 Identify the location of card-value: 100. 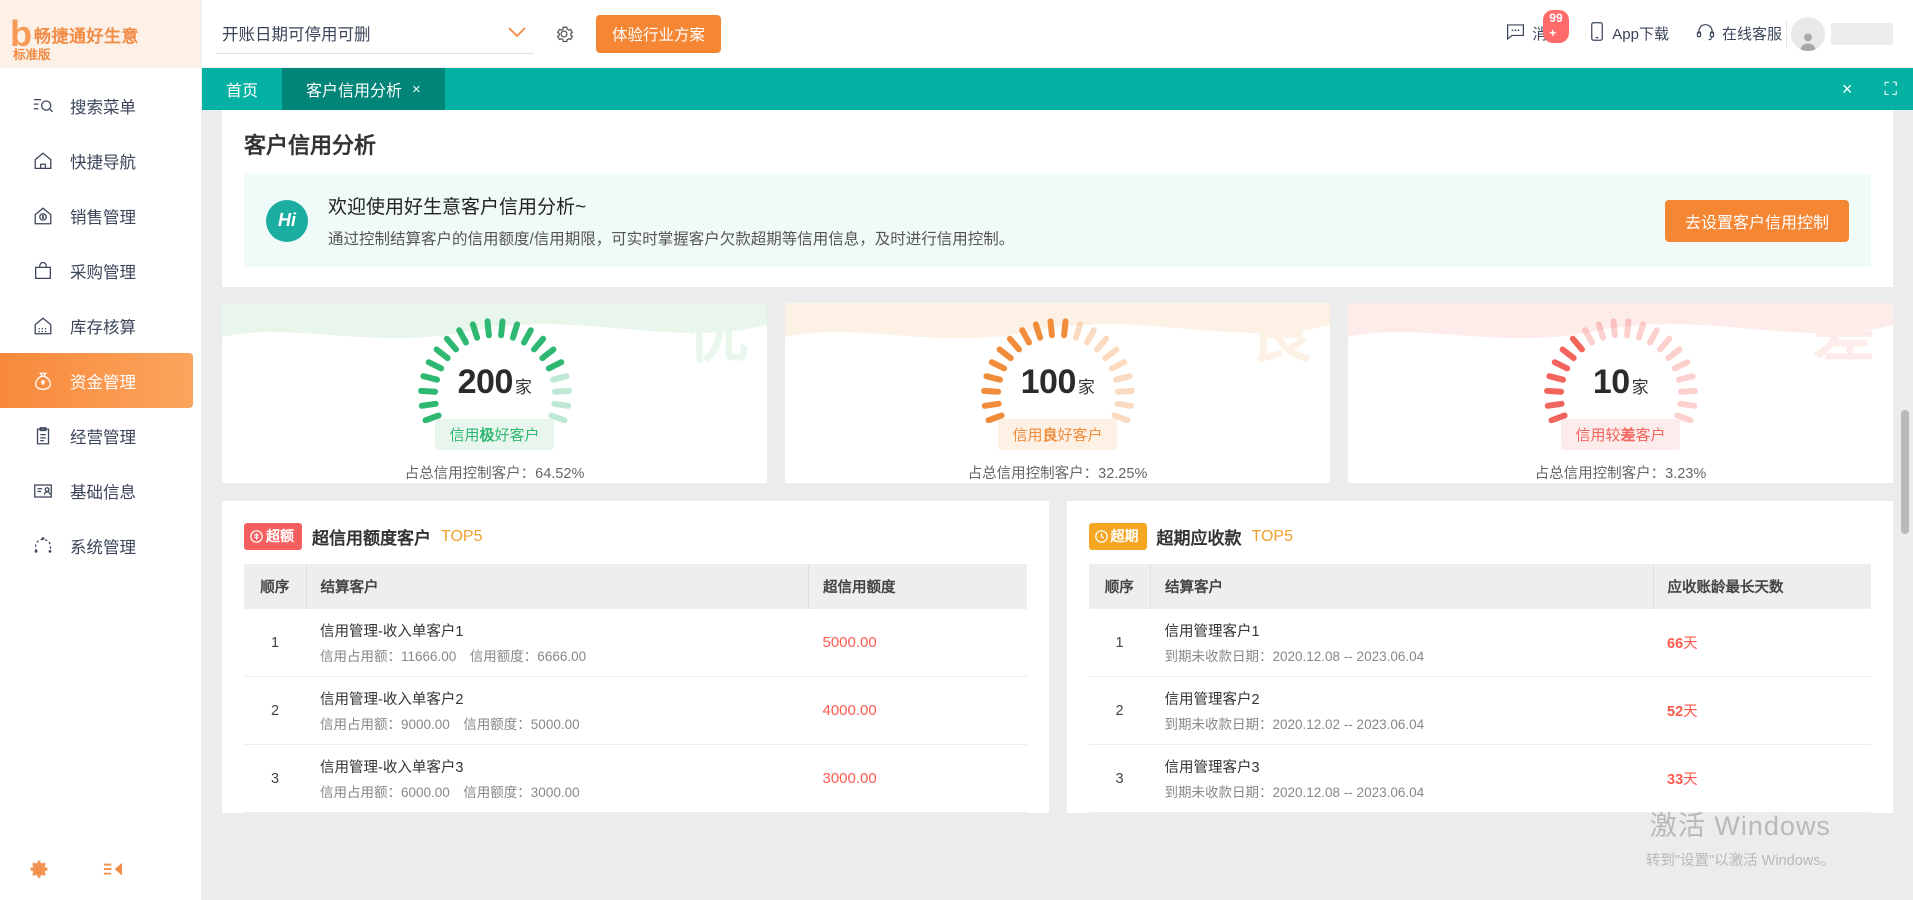
(1048, 382).